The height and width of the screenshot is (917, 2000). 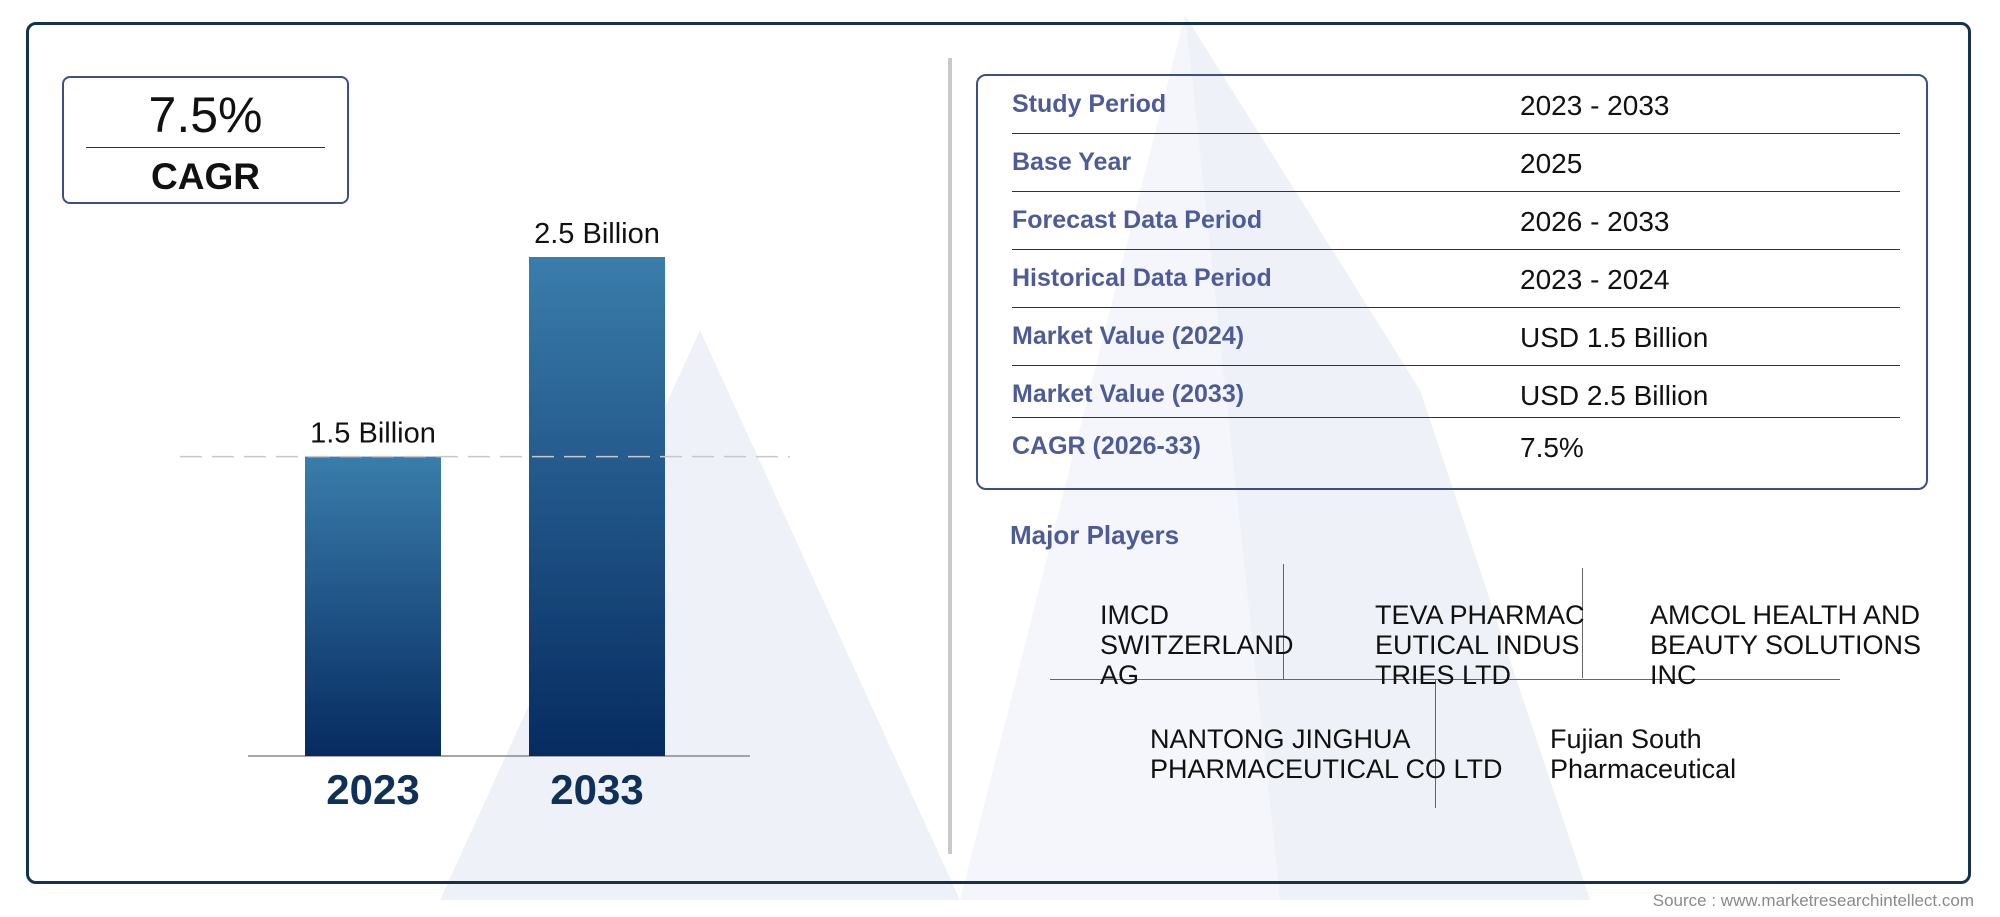 What do you see at coordinates (1595, 221) in the screenshot?
I see `info-value: 2026 - 2033` at bounding box center [1595, 221].